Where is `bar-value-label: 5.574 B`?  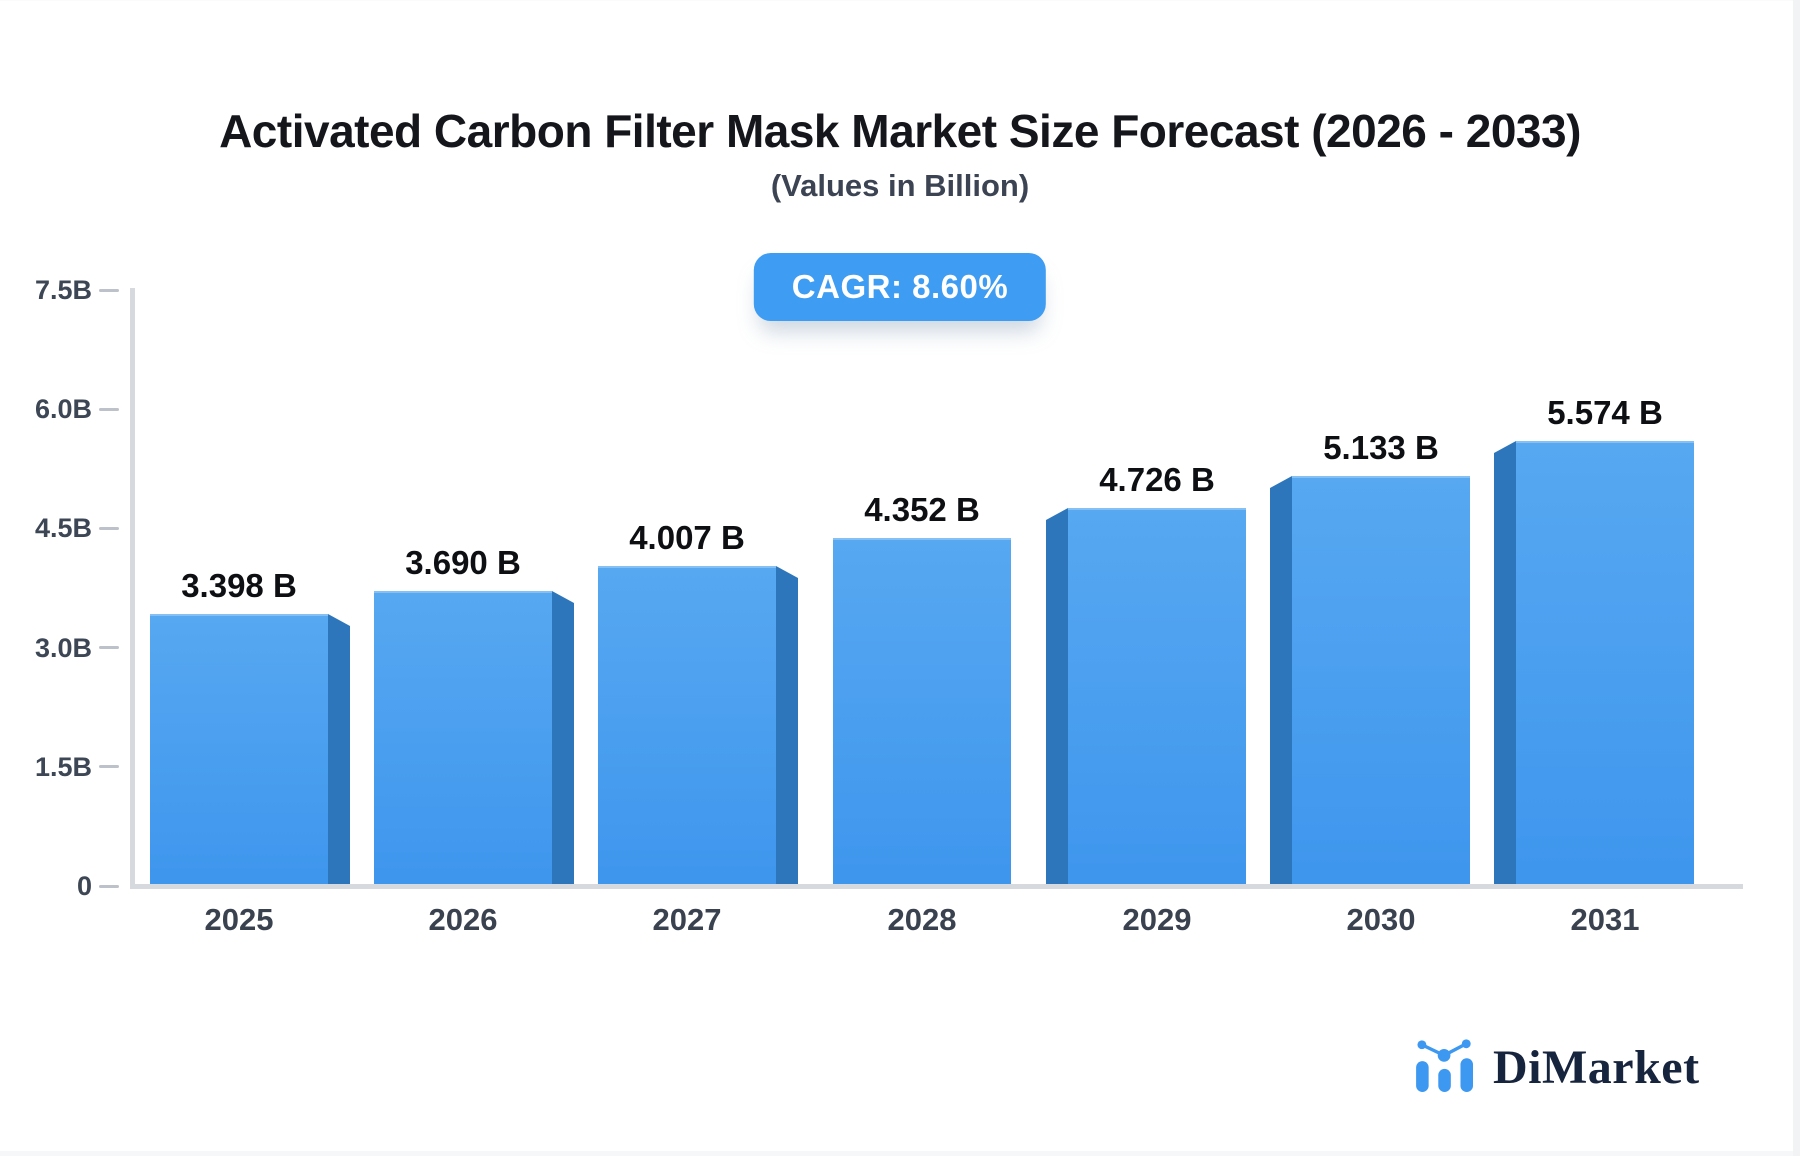
bar-value-label: 5.574 B is located at coordinates (1605, 412).